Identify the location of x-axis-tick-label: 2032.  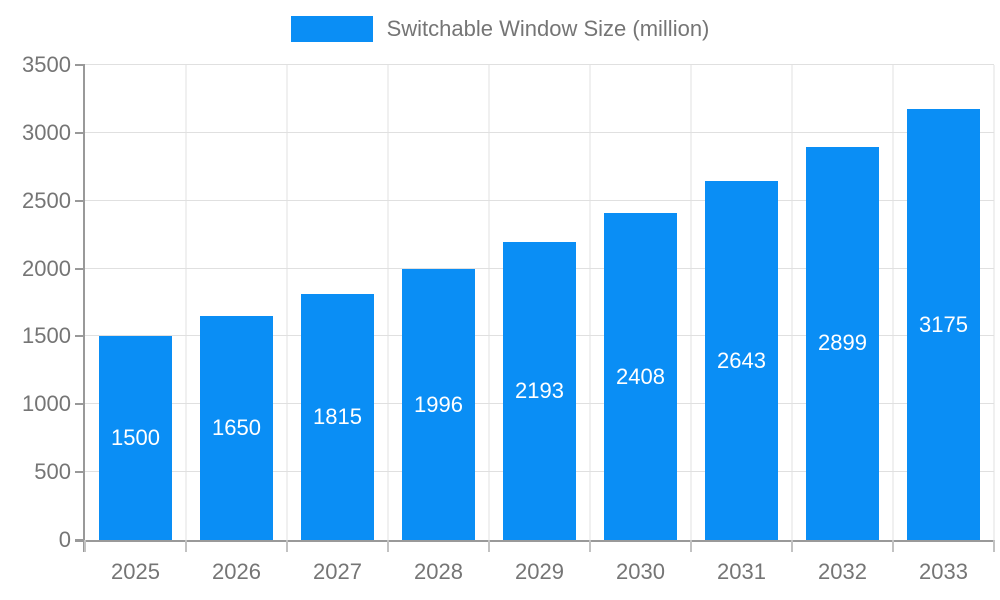
(842, 571).